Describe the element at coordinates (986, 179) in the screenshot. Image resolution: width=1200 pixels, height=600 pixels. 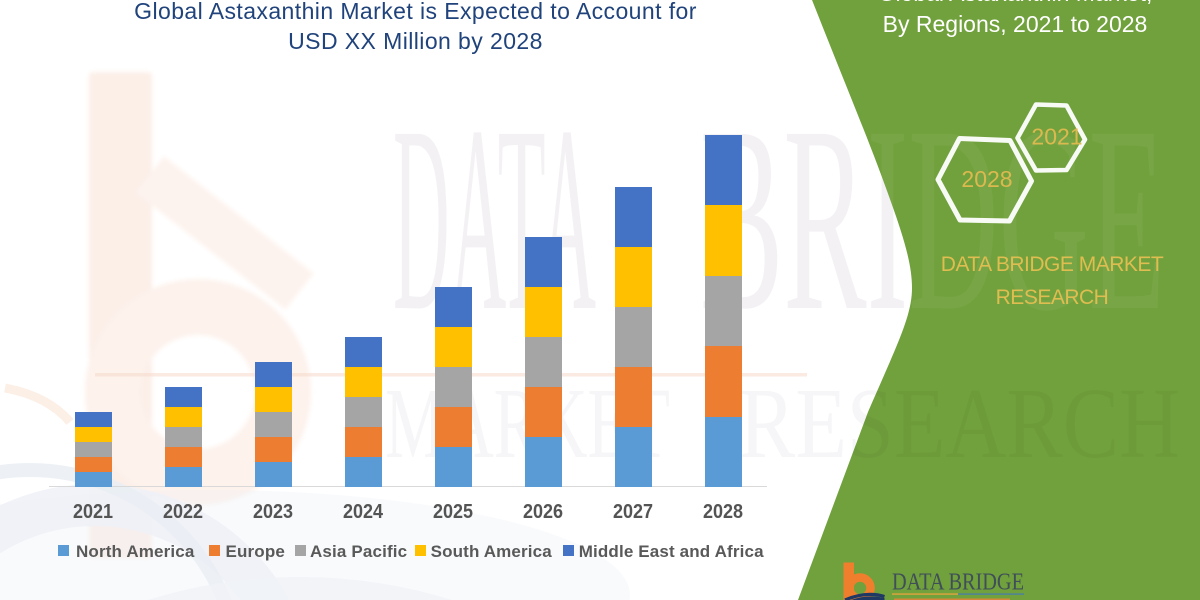
I see `svg-text: 2028` at that location.